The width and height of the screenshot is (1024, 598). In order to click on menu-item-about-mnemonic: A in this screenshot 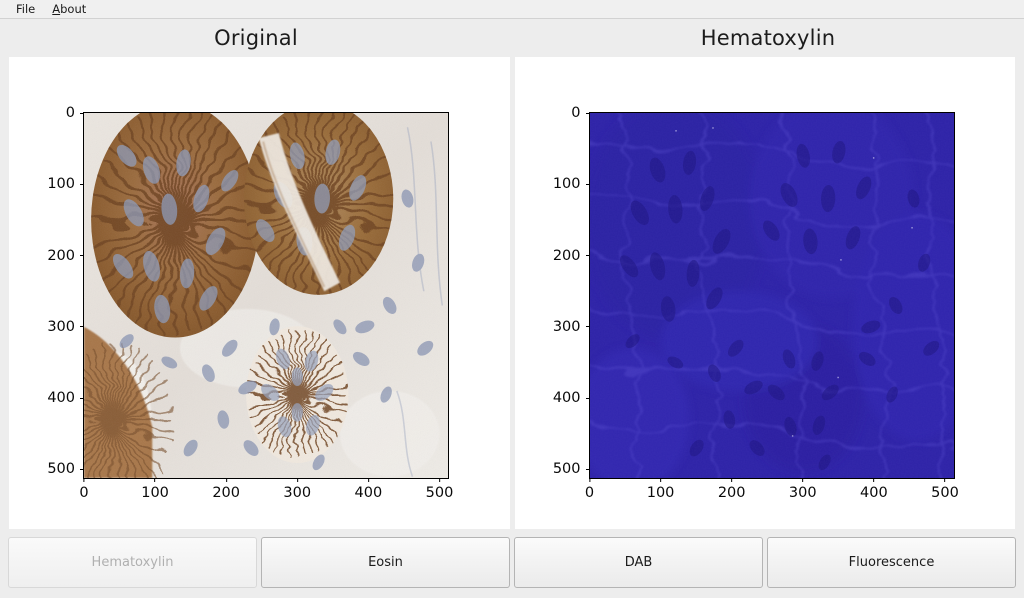, I will do `click(56, 9)`.